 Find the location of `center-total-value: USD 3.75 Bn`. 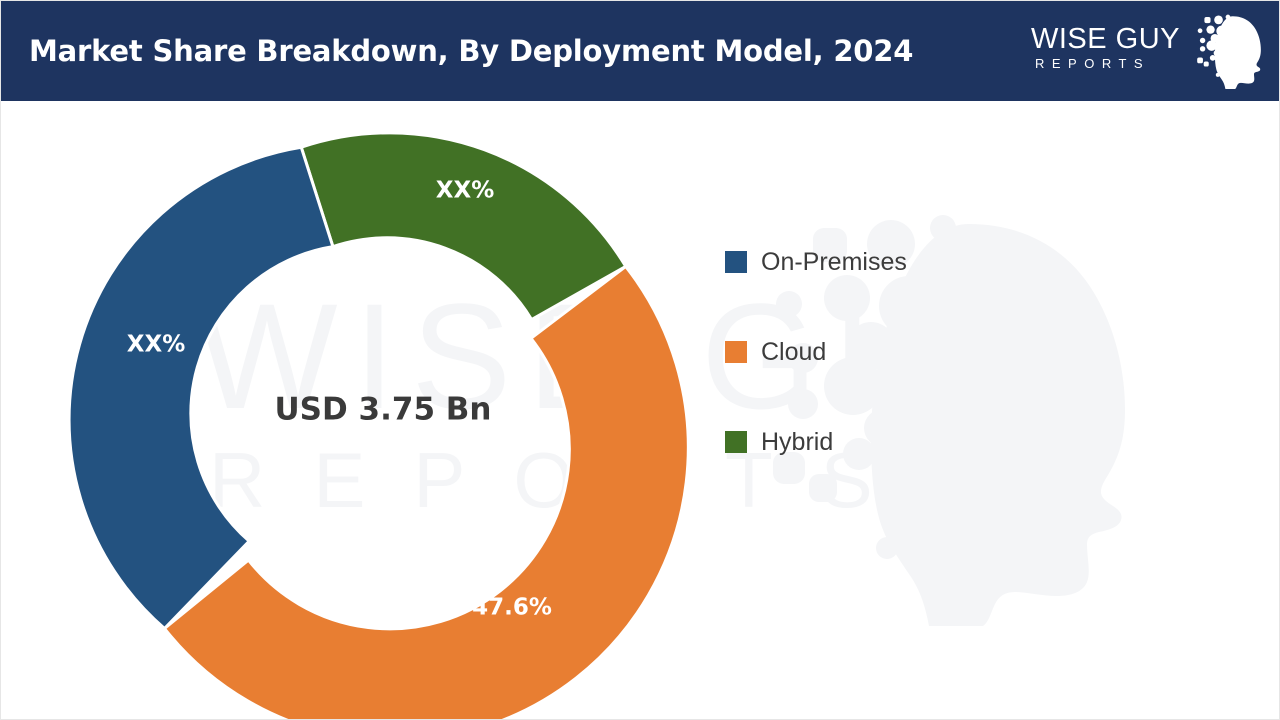

center-total-value: USD 3.75 Bn is located at coordinates (383, 410).